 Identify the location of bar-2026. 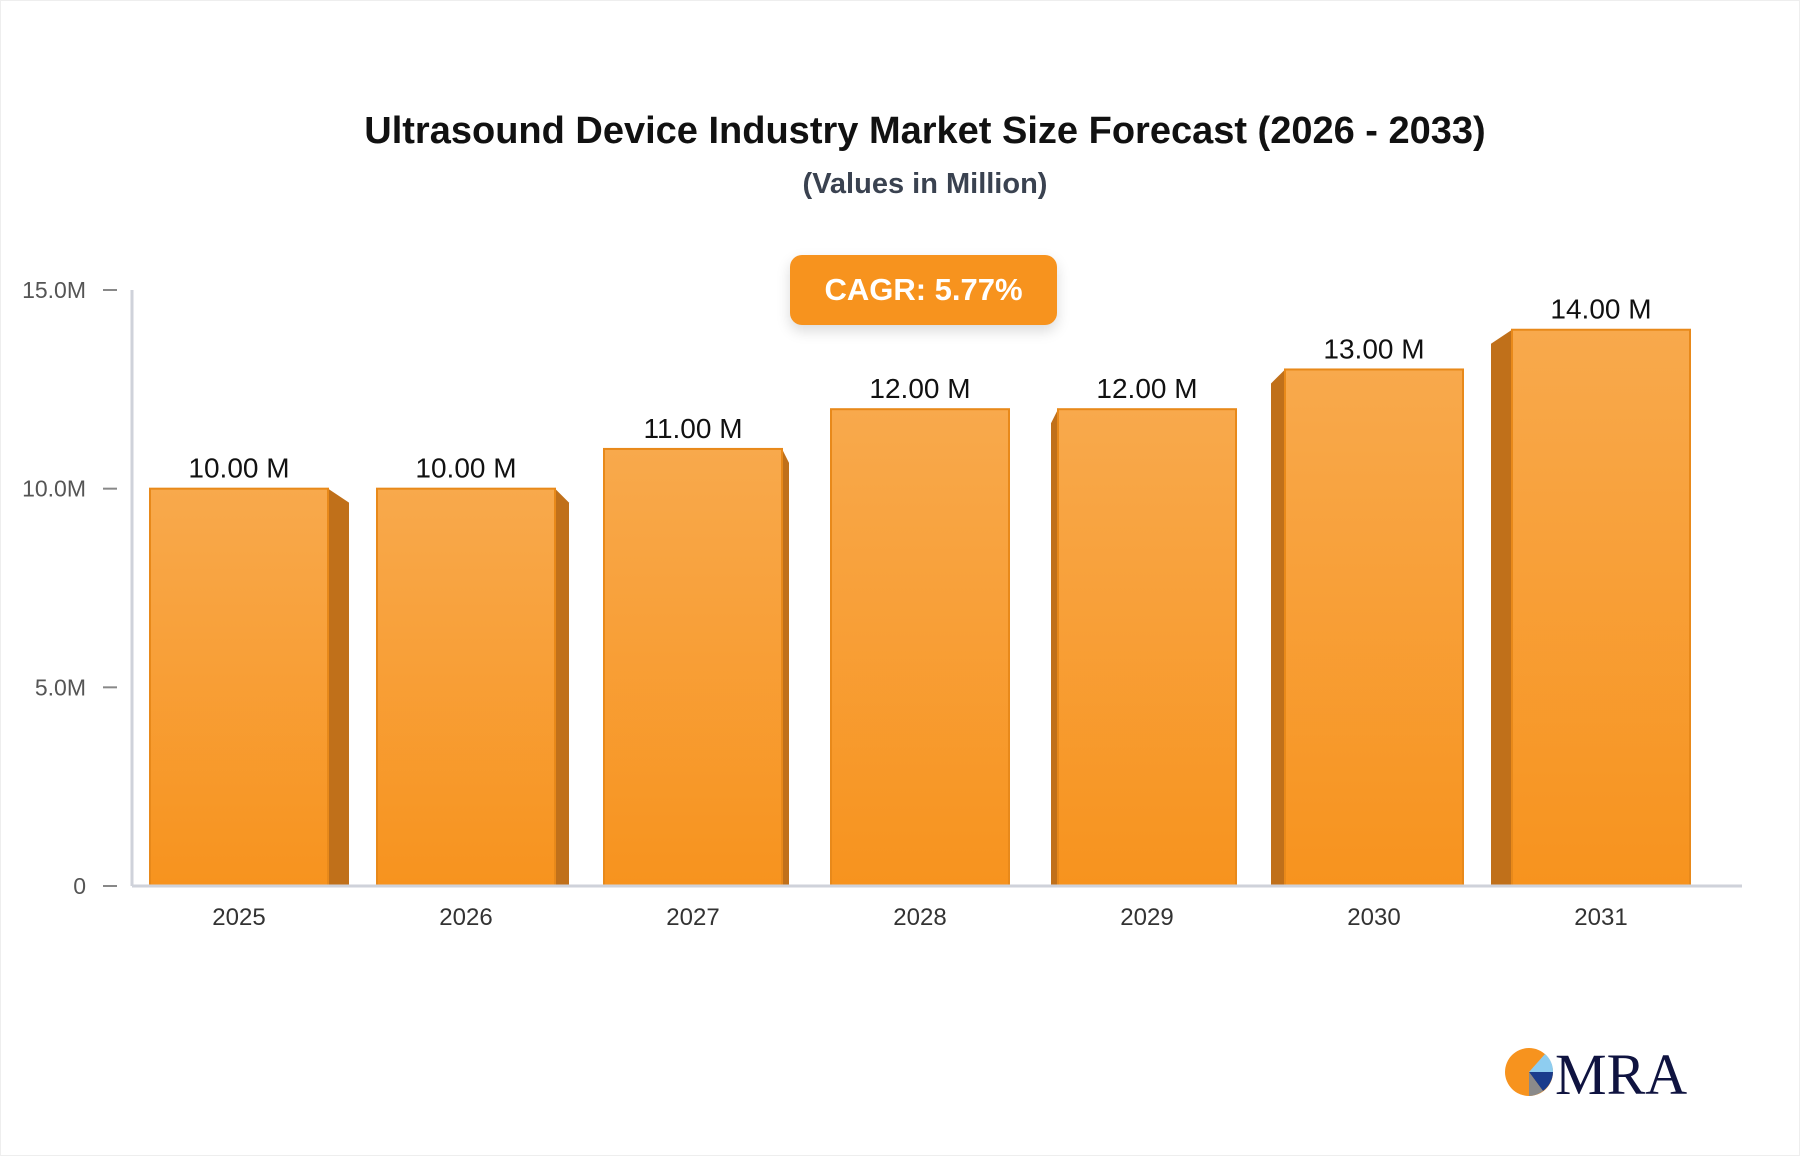
(466, 687).